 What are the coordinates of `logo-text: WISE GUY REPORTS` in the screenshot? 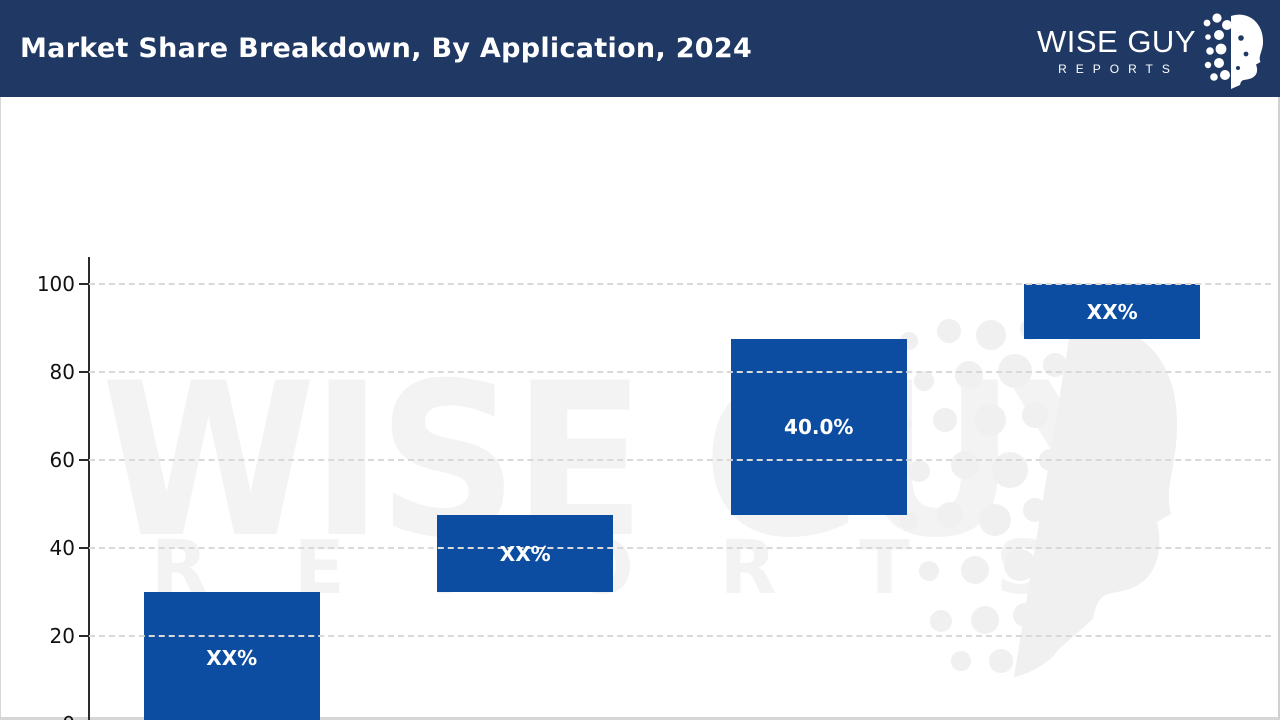 It's located at (1116, 50).